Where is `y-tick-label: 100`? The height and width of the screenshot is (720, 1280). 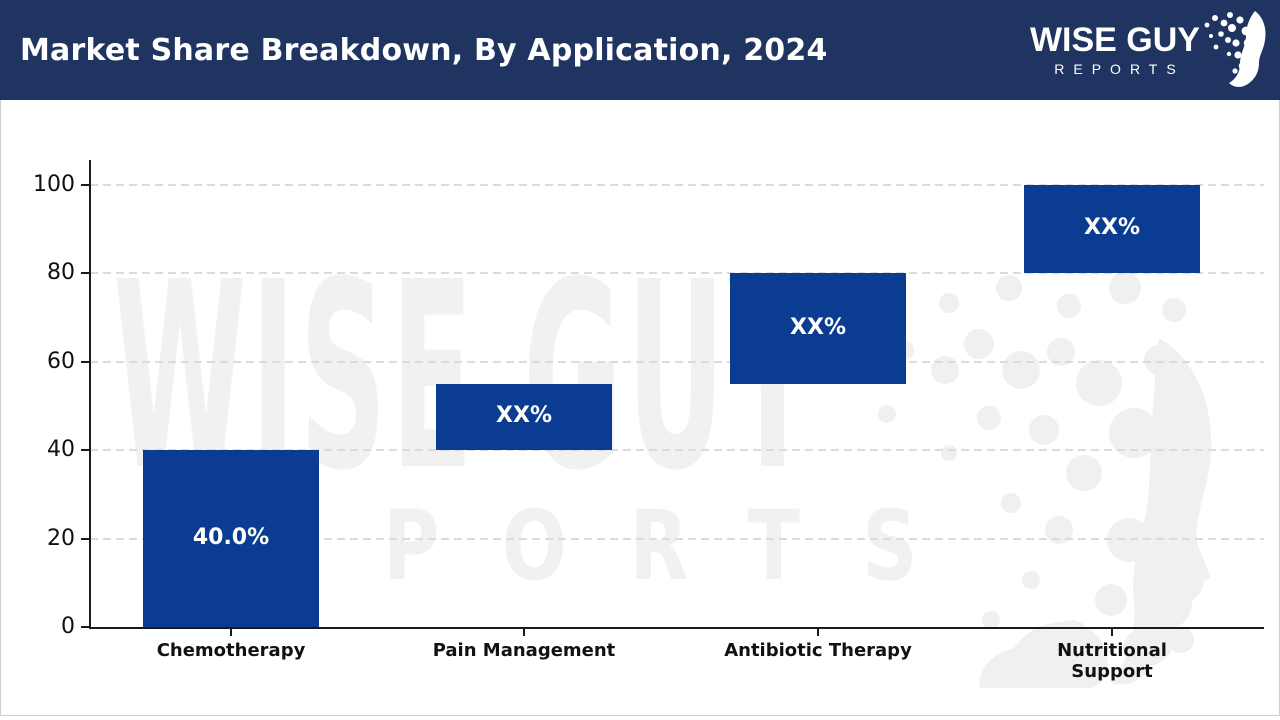
y-tick-label: 100 is located at coordinates (54, 184).